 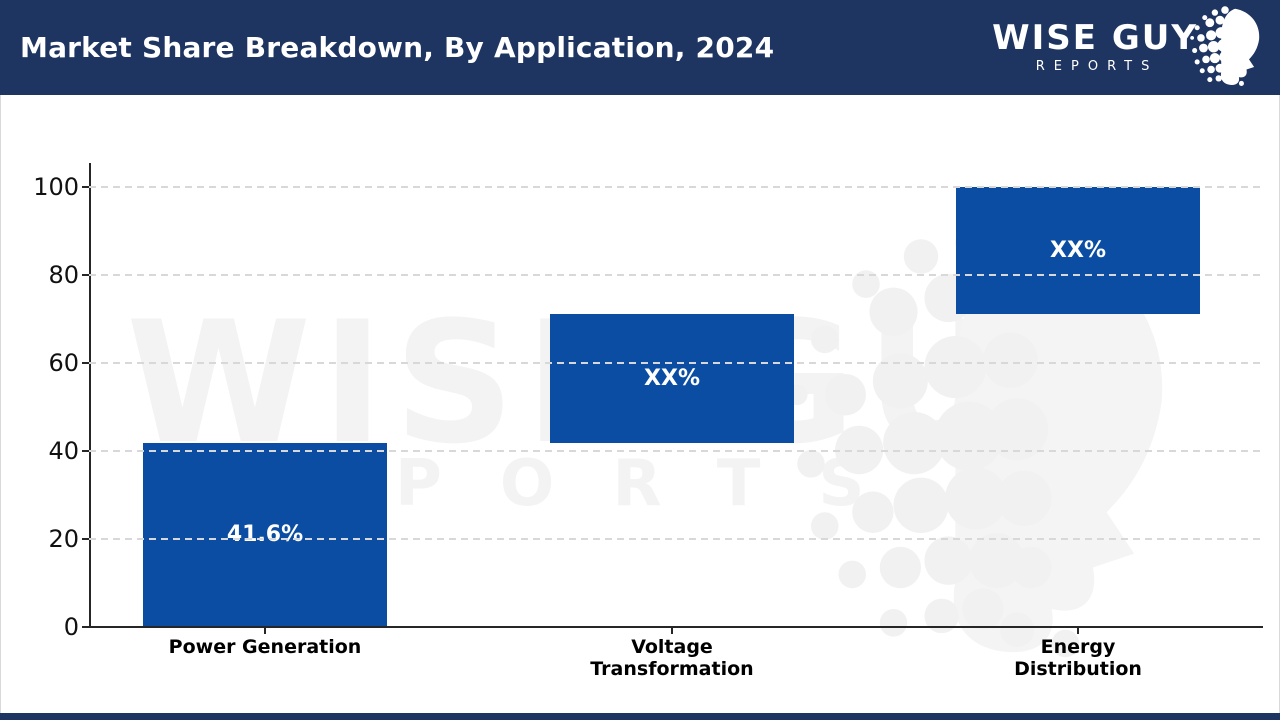 I want to click on logo-subtitle: REPORTS, so click(x=1097, y=66).